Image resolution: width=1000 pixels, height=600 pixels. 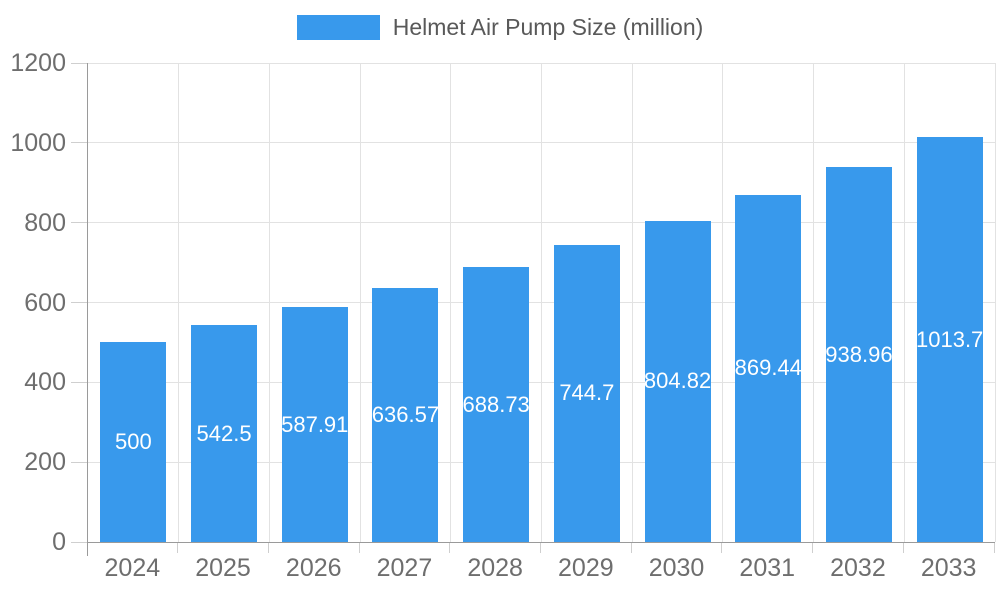 I want to click on y-axis-label: 1200, so click(x=38, y=63).